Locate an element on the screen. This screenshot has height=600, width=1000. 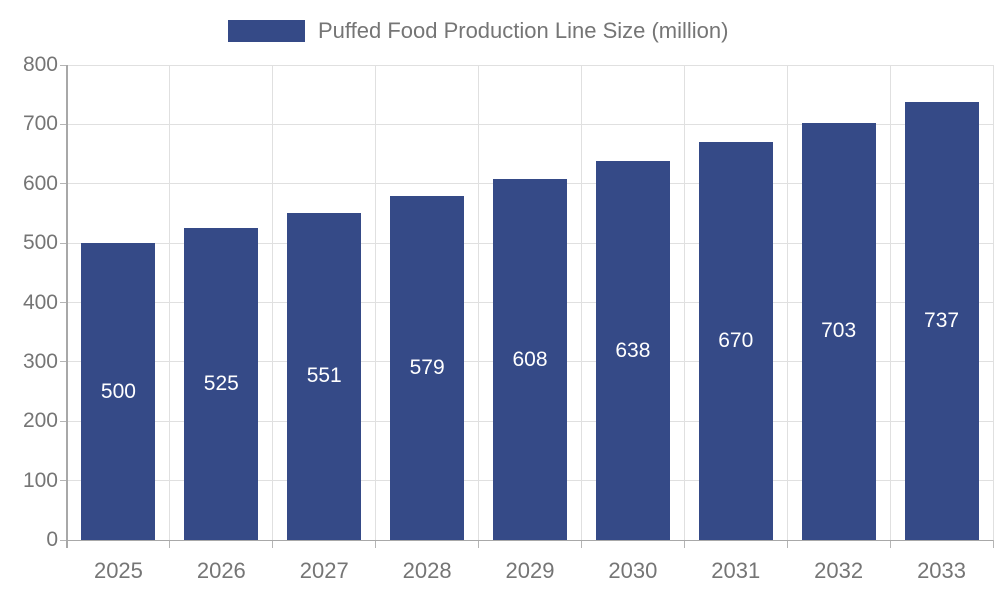
y-tick-label: 300 is located at coordinates (40, 361).